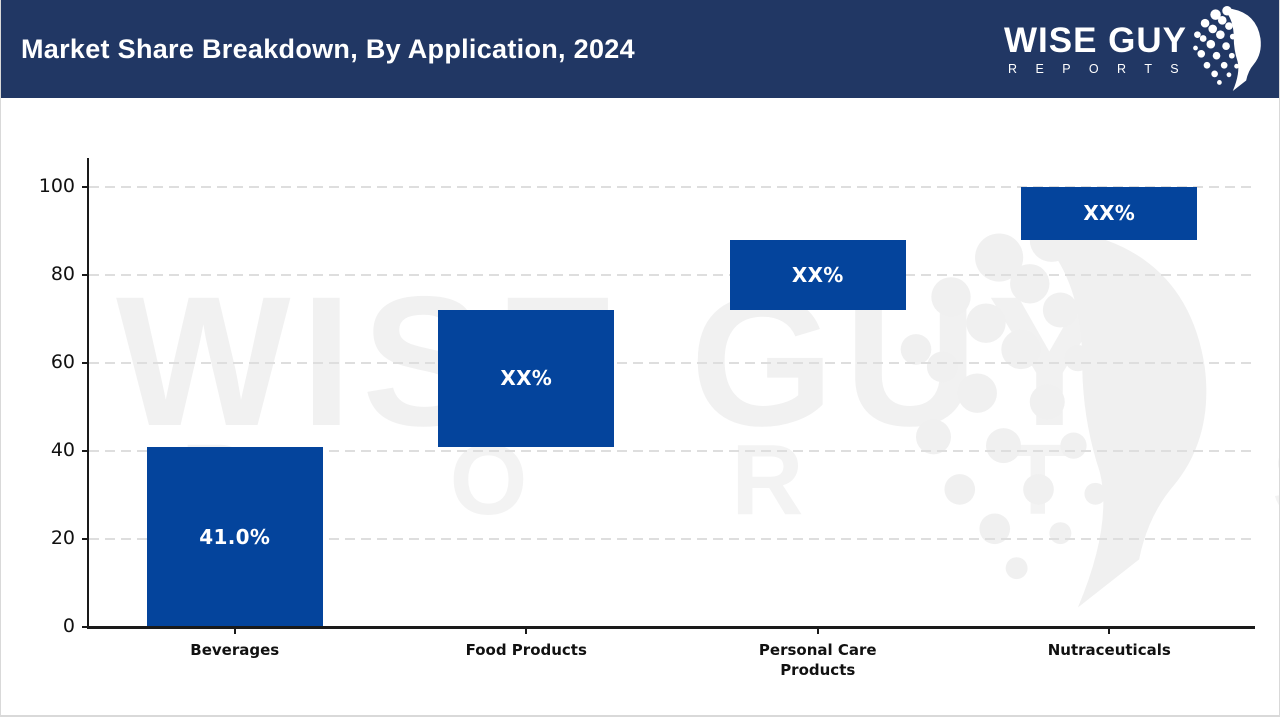  Describe the element at coordinates (62, 450) in the screenshot. I see `y-tick-label-40: 40` at that location.